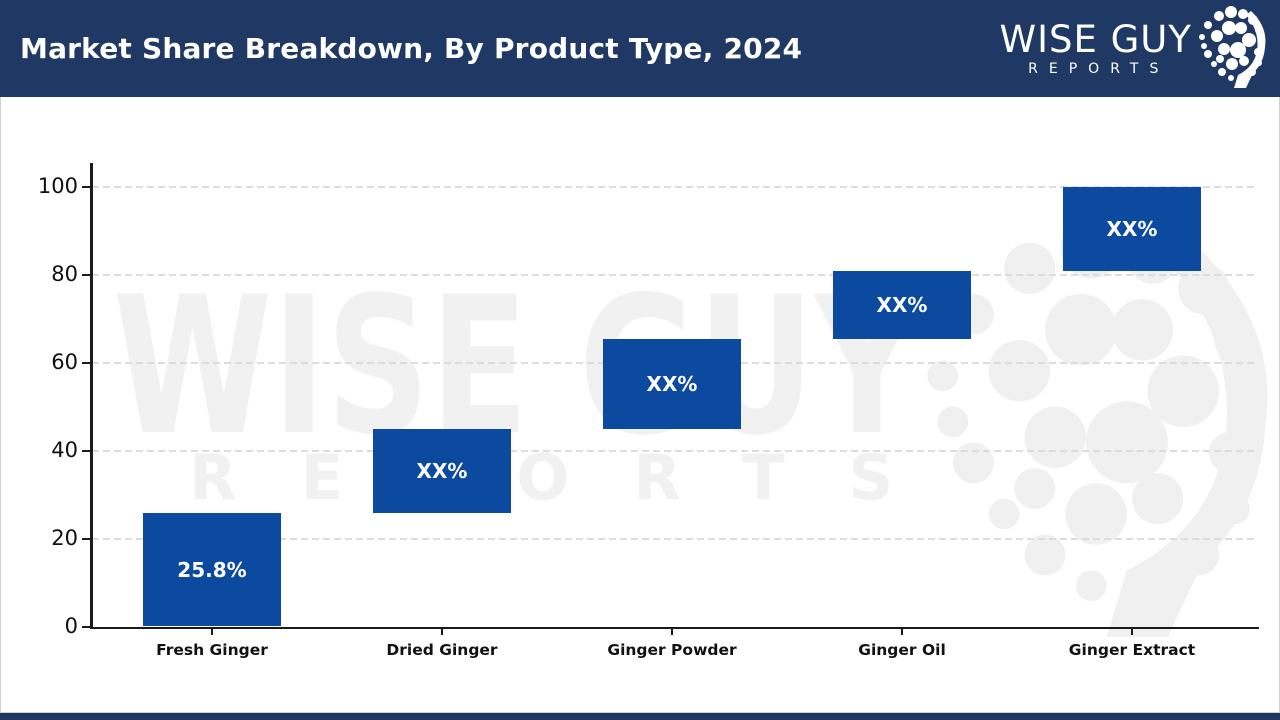 The height and width of the screenshot is (720, 1280). Describe the element at coordinates (1230, 49) in the screenshot. I see `logo-head-icon` at that location.